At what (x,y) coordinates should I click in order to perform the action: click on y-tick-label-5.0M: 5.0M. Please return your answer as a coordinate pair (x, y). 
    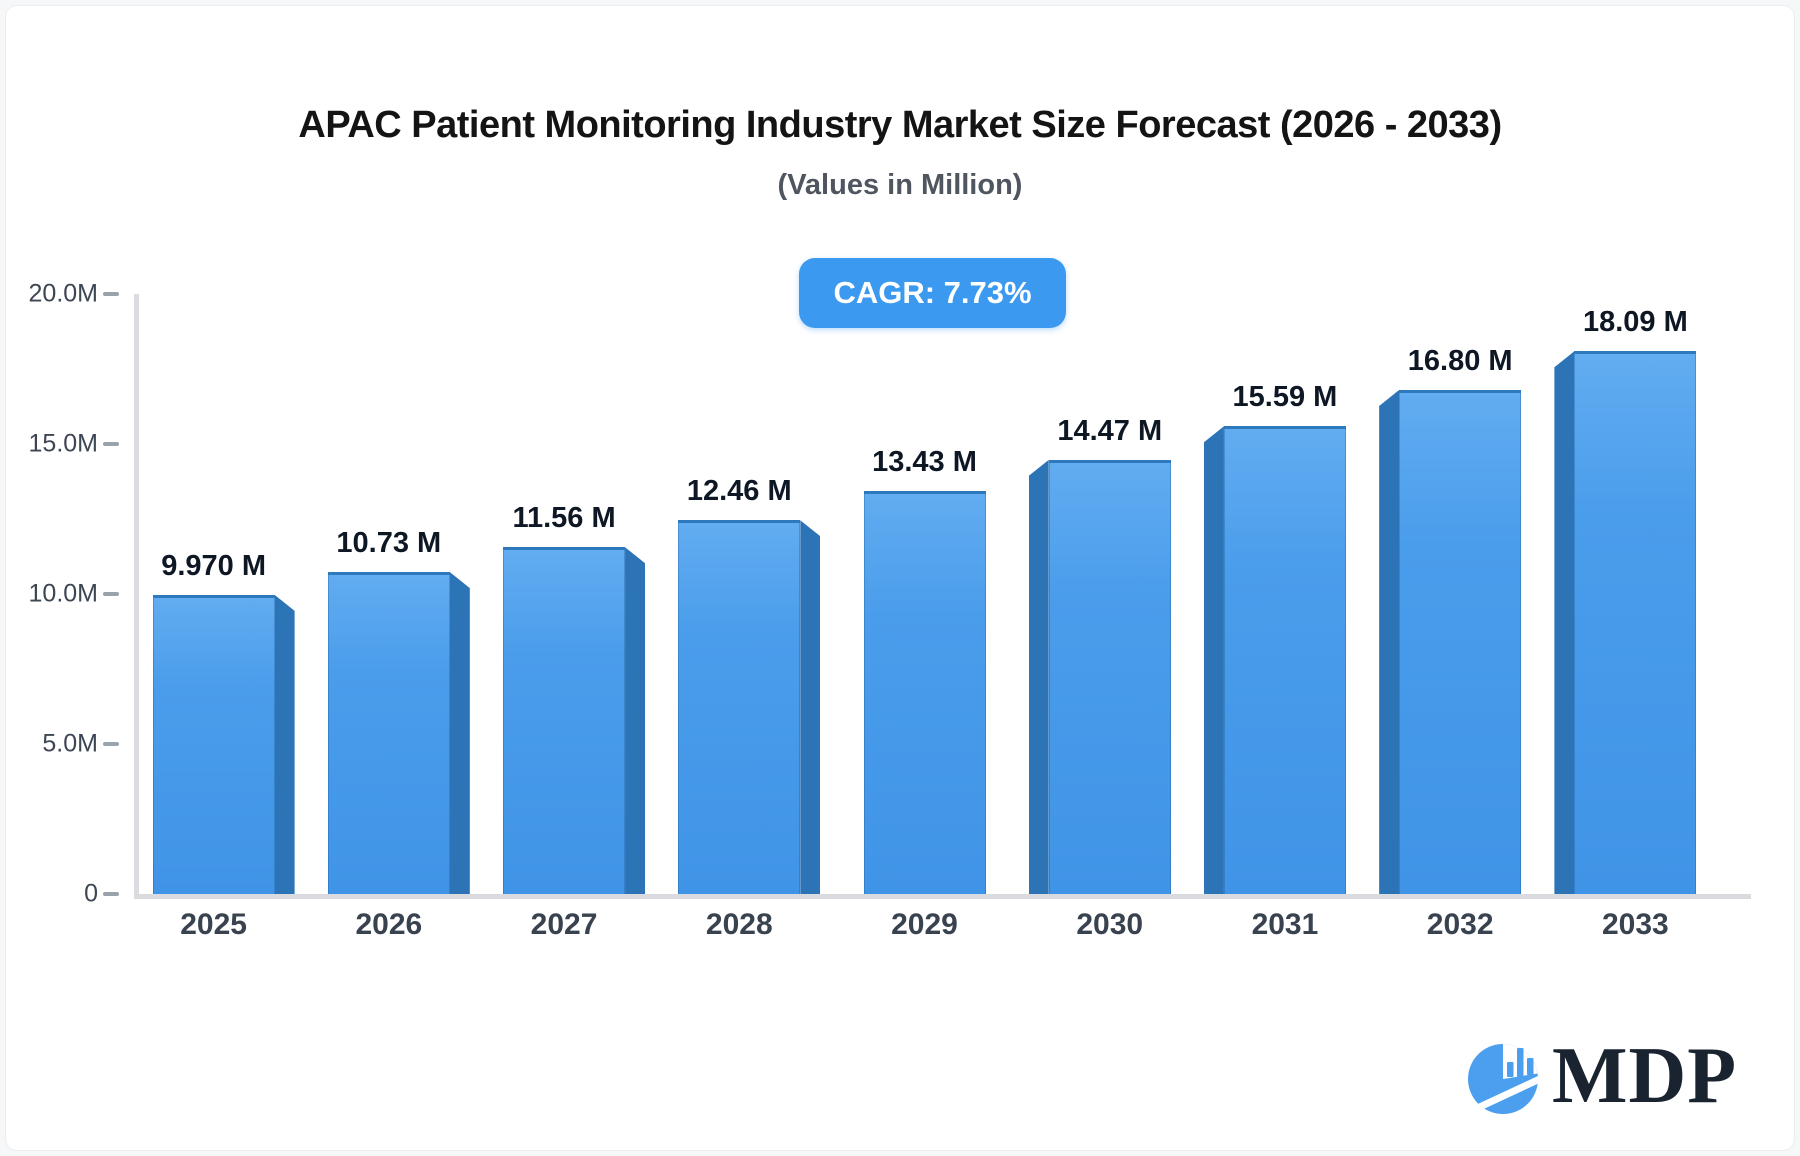
    Looking at the image, I should click on (70, 743).